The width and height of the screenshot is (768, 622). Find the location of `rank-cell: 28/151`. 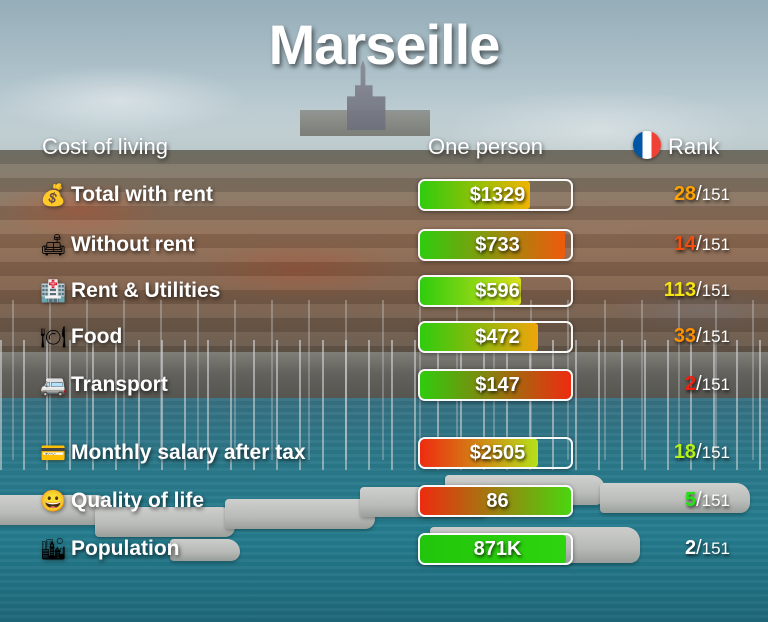

rank-cell: 28/151 is located at coordinates (679, 194).